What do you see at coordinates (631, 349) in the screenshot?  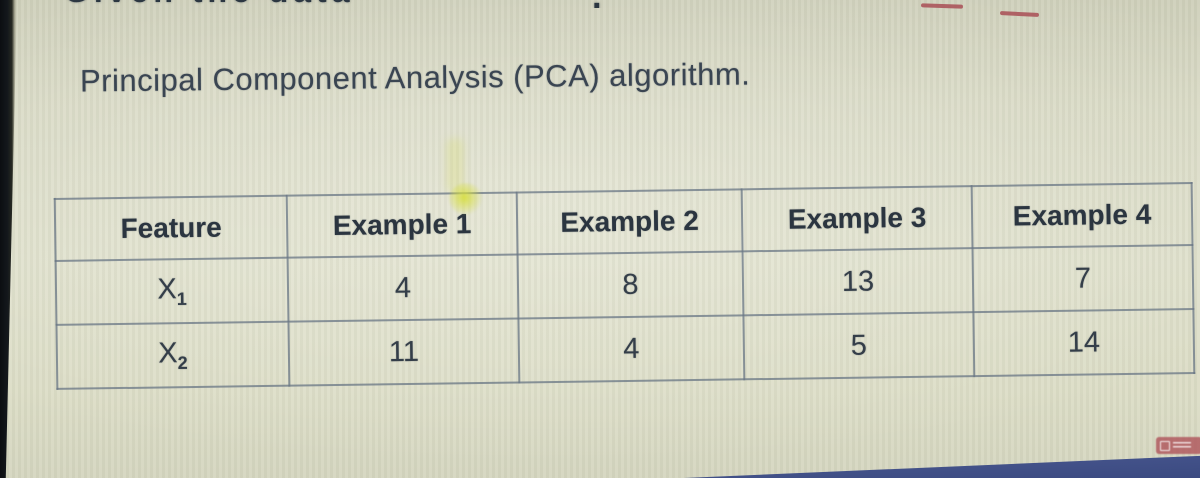 I see `cell-x2-example-2: 4` at bounding box center [631, 349].